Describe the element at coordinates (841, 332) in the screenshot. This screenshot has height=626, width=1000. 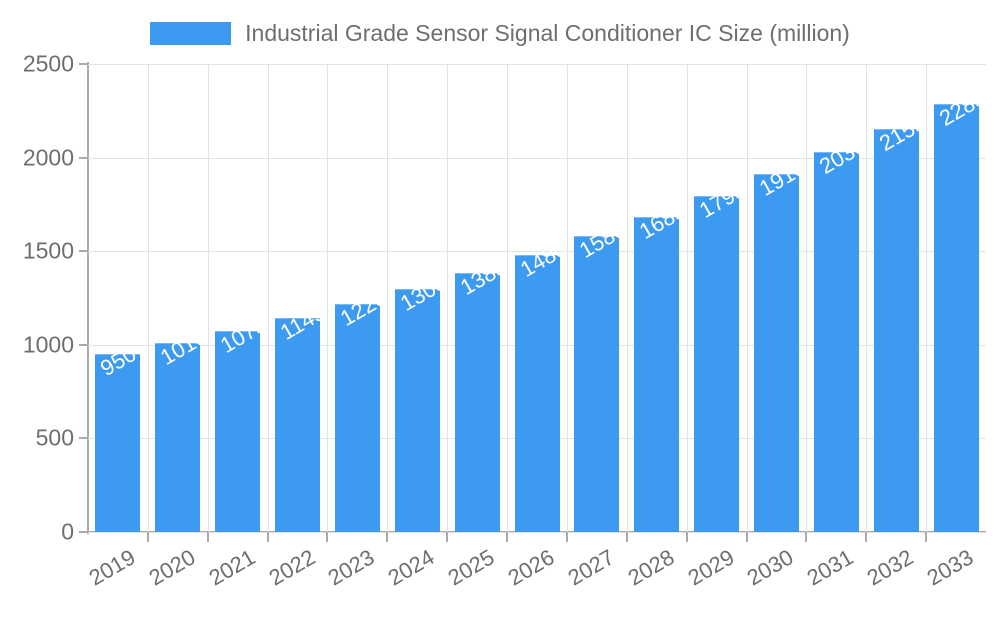
I see `bar: 2030` at that location.